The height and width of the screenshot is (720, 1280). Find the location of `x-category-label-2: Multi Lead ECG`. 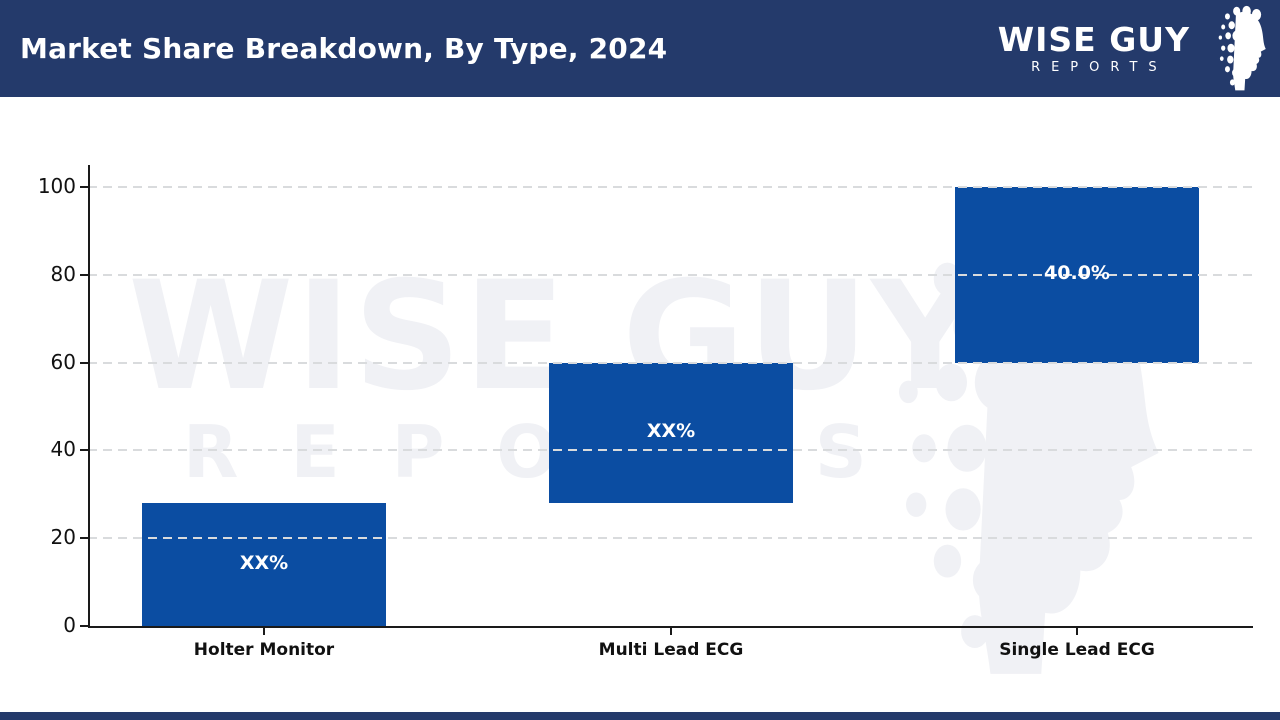

x-category-label-2: Multi Lead ECG is located at coordinates (671, 650).